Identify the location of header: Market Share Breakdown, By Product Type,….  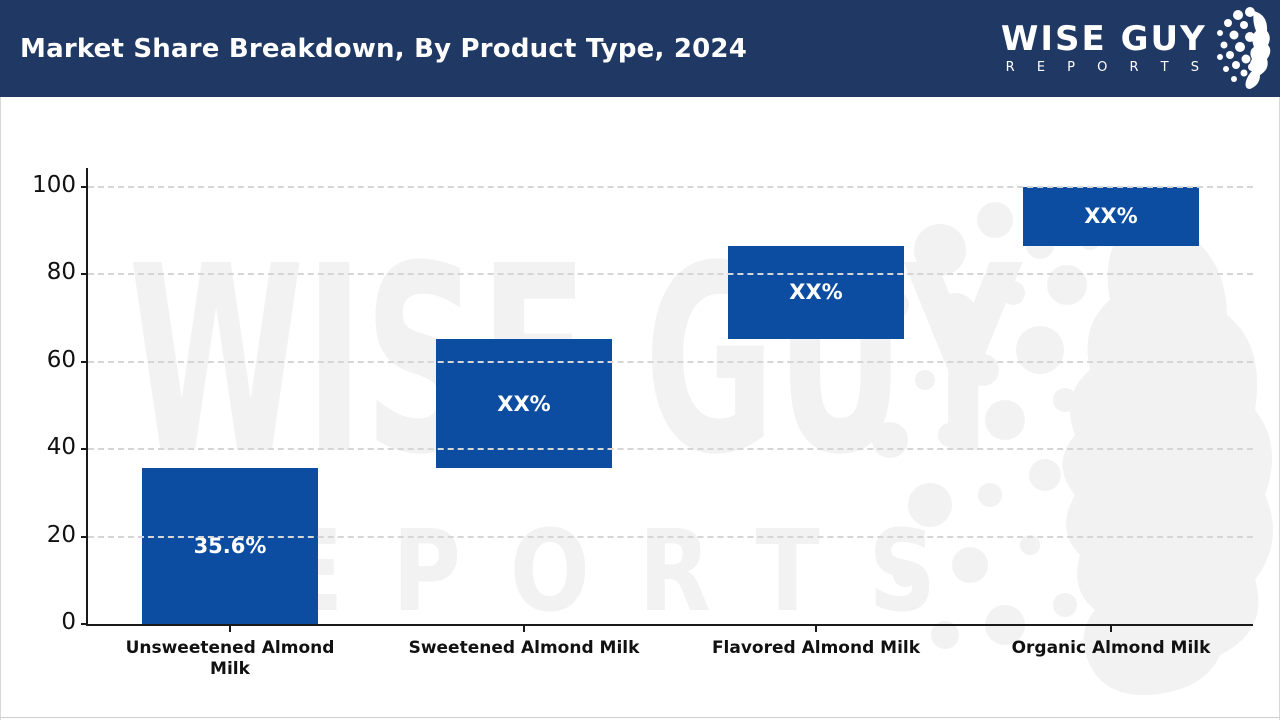
(640, 48).